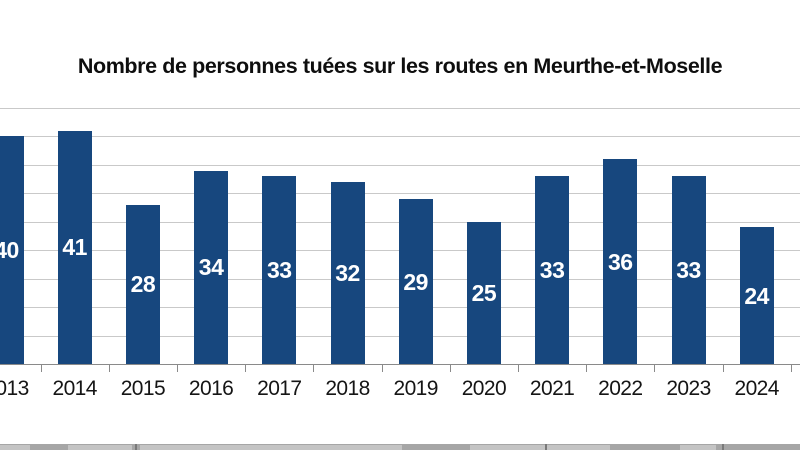 The image size is (800, 450). I want to click on bar-2019, so click(415, 281).